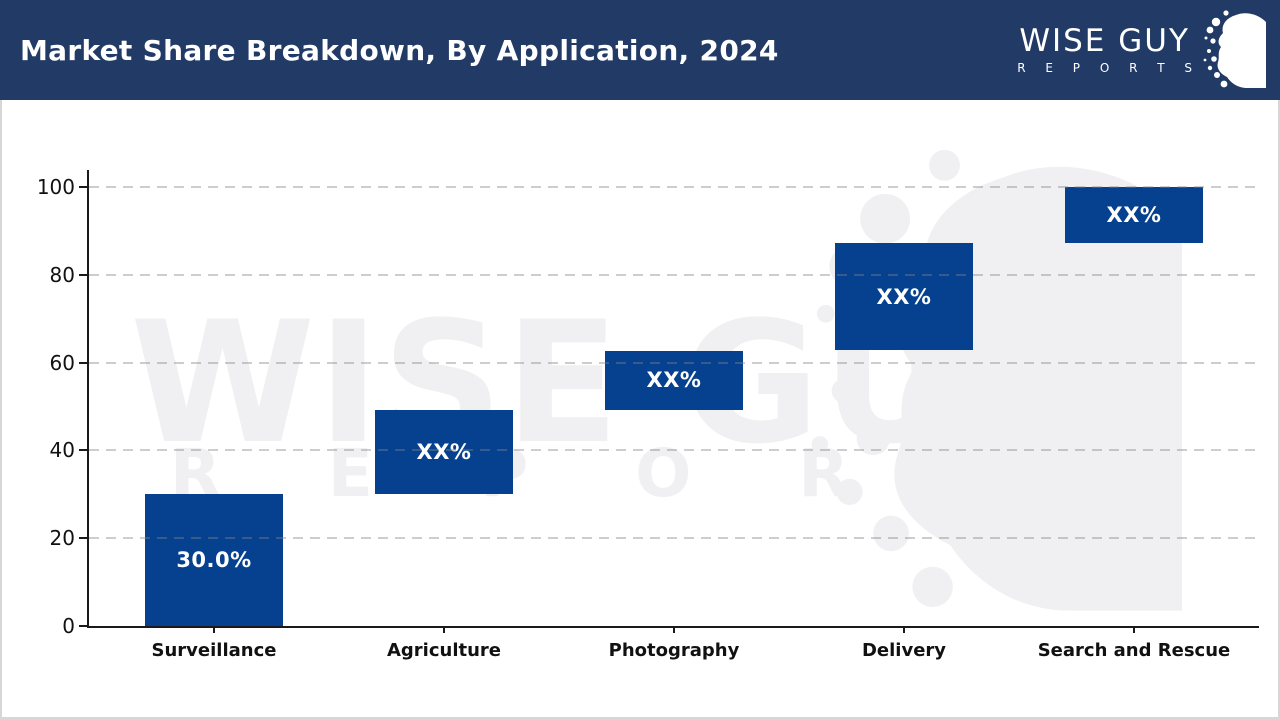  I want to click on logo-wordmark: WISE GUY, so click(1104, 41).